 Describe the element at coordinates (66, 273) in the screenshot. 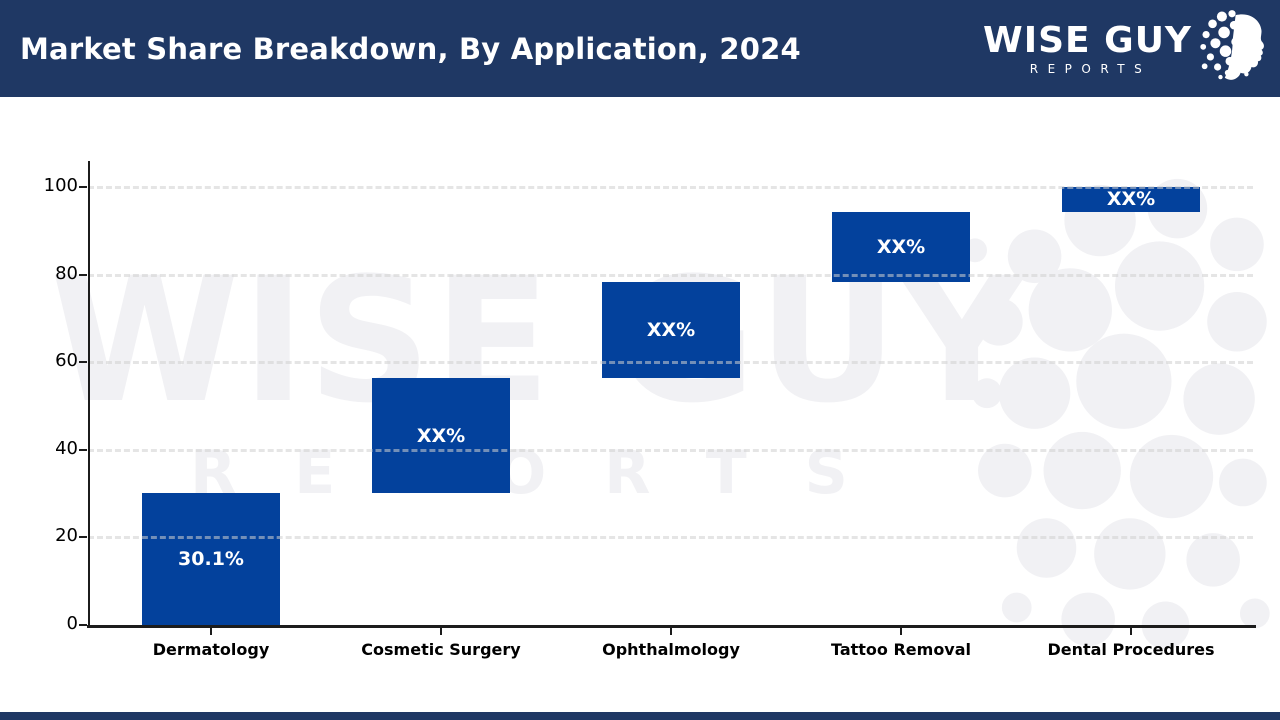

I see `y-tick-label-80: 80` at that location.